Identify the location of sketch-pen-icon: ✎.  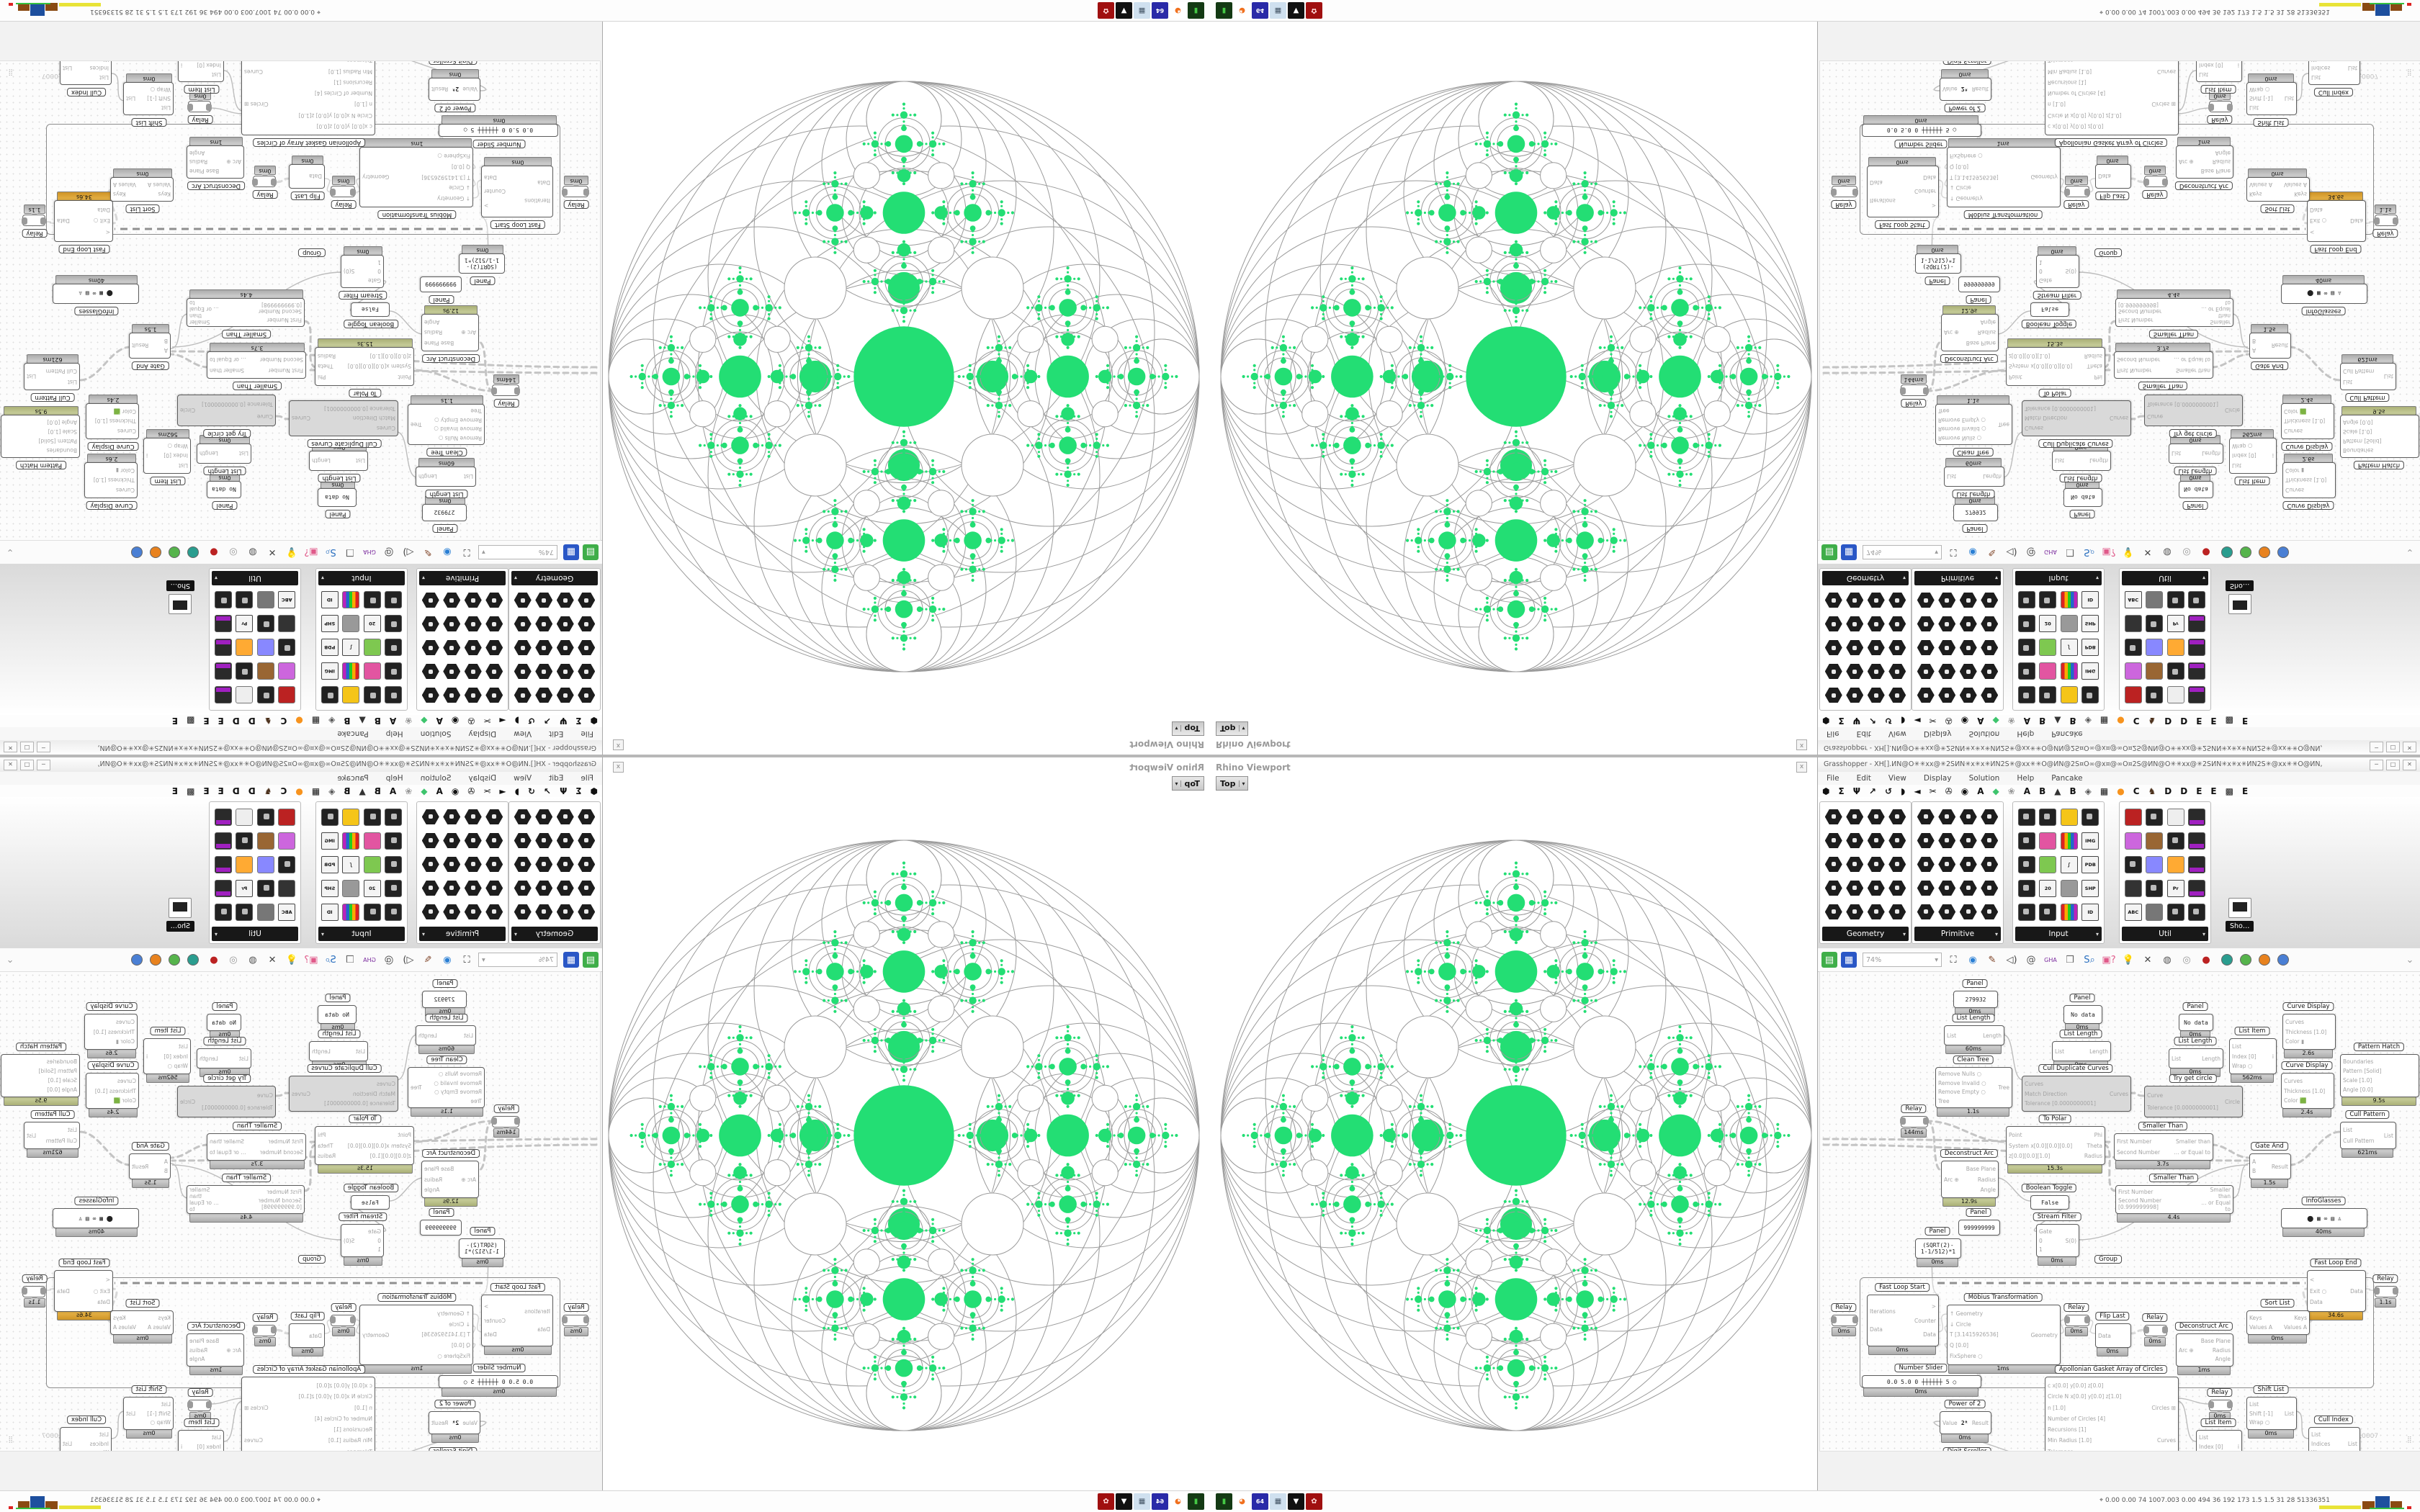
(428, 960).